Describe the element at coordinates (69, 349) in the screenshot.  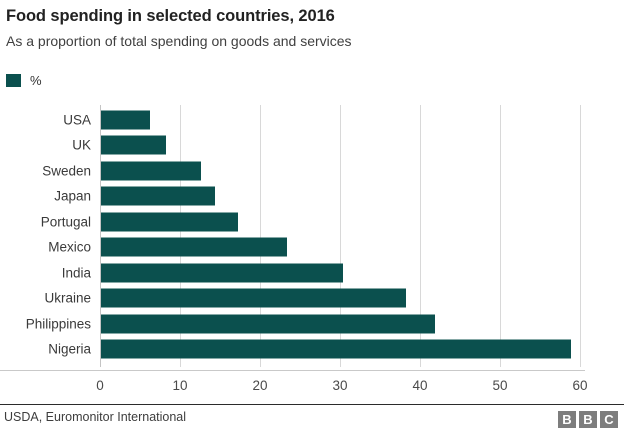
I see `category-label-nigeria: Nigeria` at that location.